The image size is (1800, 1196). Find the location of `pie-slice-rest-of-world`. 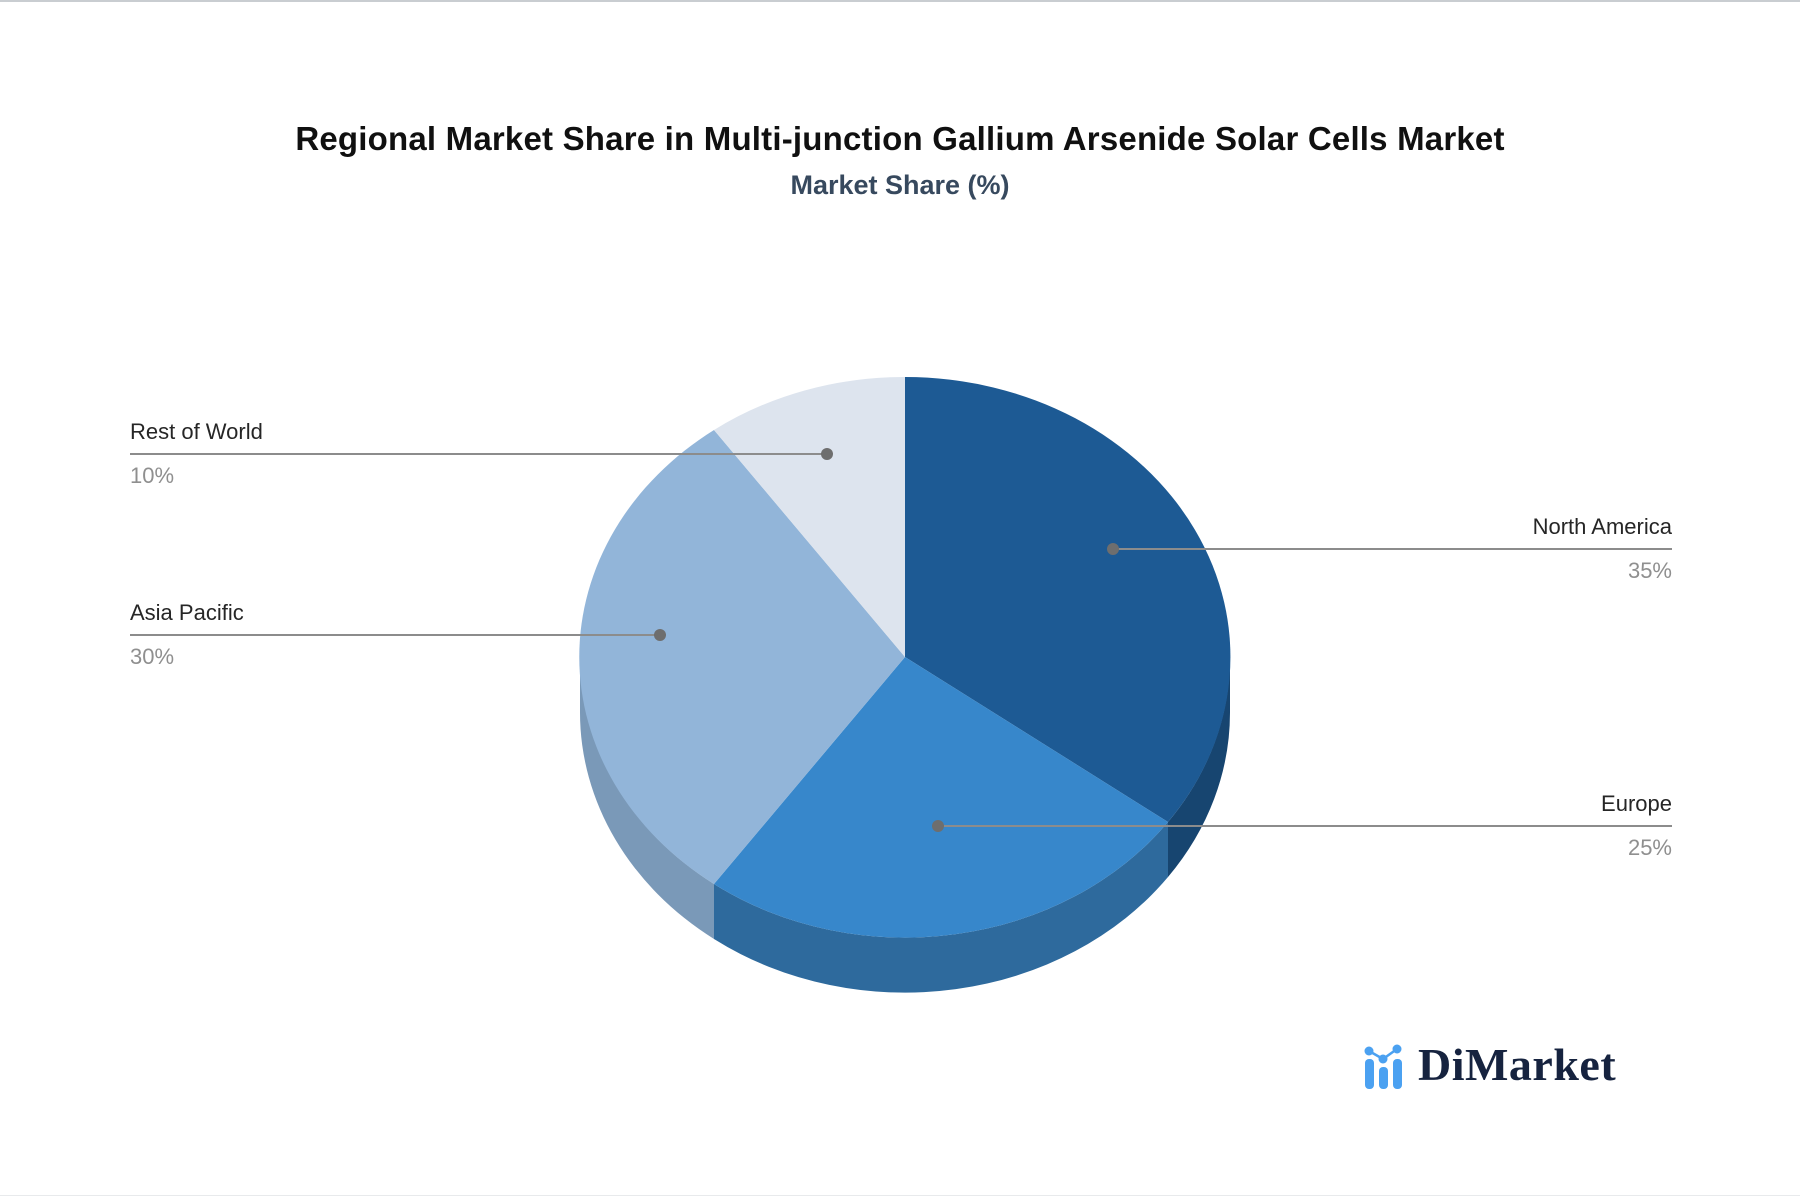

pie-slice-rest-of-world is located at coordinates (809, 516).